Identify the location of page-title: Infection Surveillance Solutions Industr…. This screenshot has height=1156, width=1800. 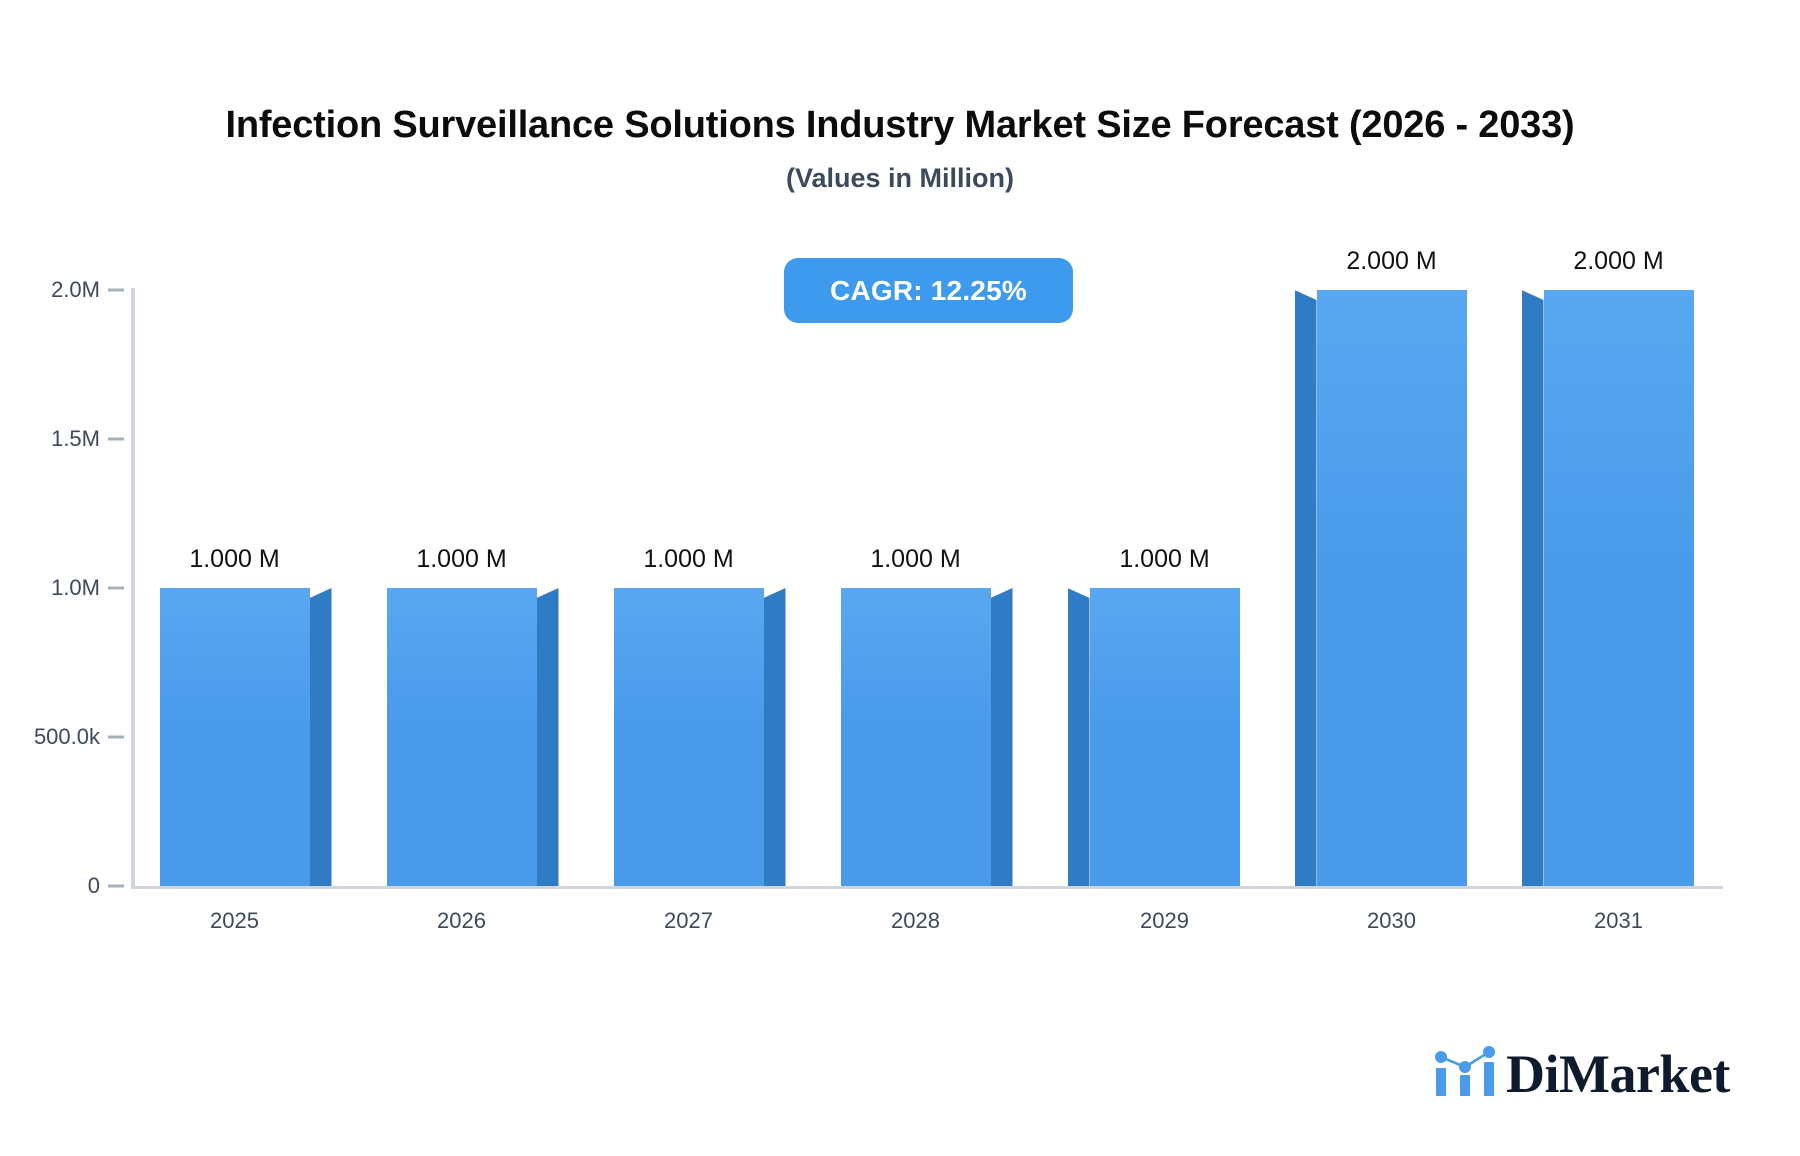
(900, 125).